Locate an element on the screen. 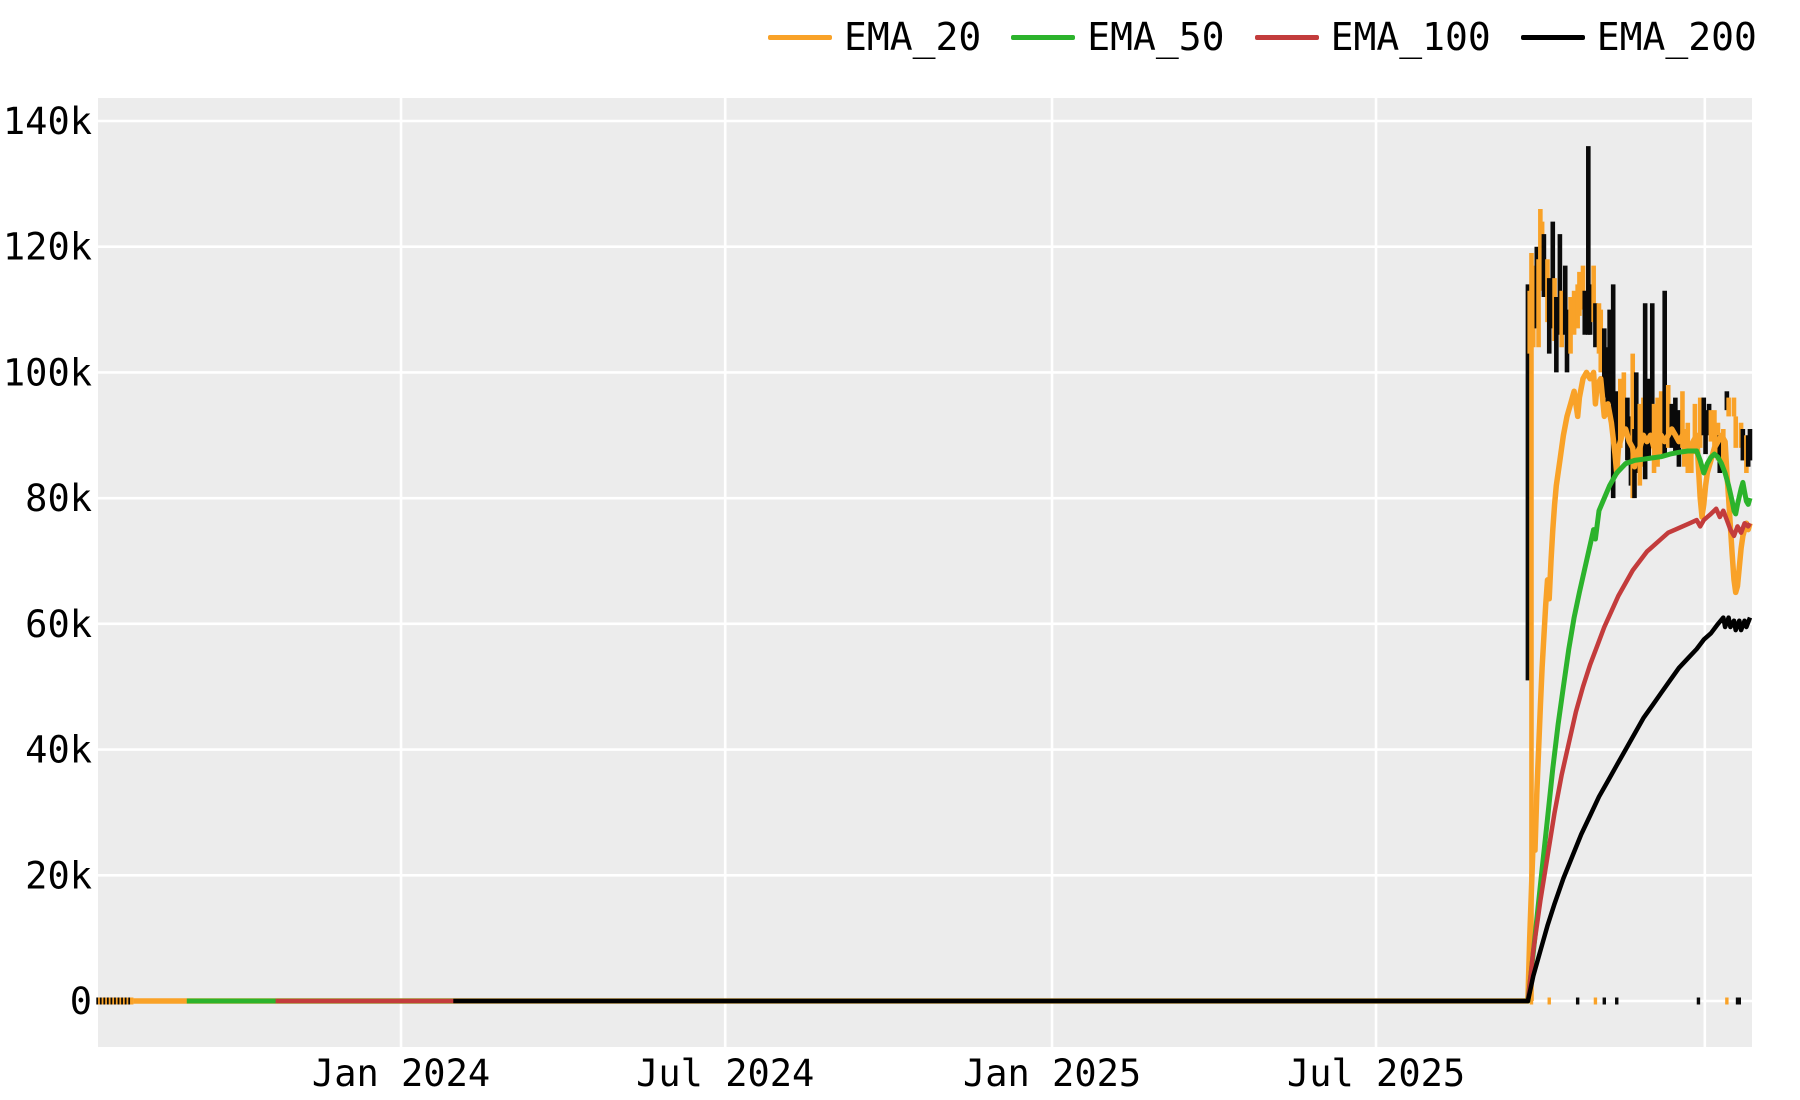 The width and height of the screenshot is (1800, 1100). ema50-line-swatch is located at coordinates (1043, 37).